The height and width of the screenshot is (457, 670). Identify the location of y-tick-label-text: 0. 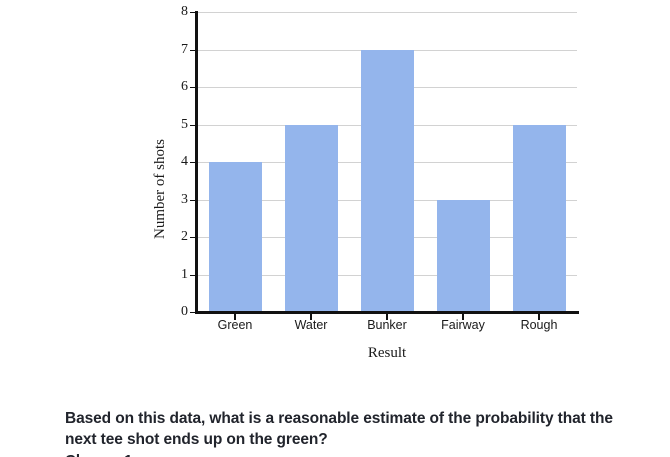
(184, 311).